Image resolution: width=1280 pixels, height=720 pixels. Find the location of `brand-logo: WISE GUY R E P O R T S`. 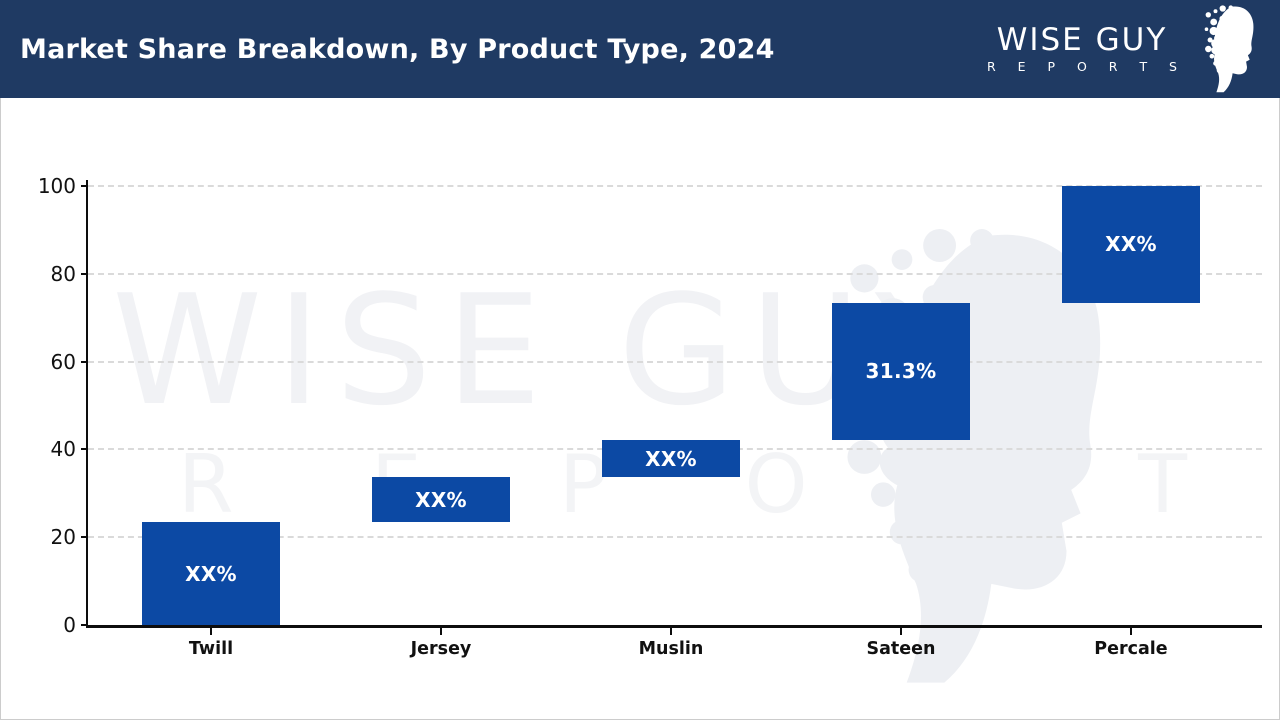

brand-logo: WISE GUY R E P O R T S is located at coordinates (1124, 49).